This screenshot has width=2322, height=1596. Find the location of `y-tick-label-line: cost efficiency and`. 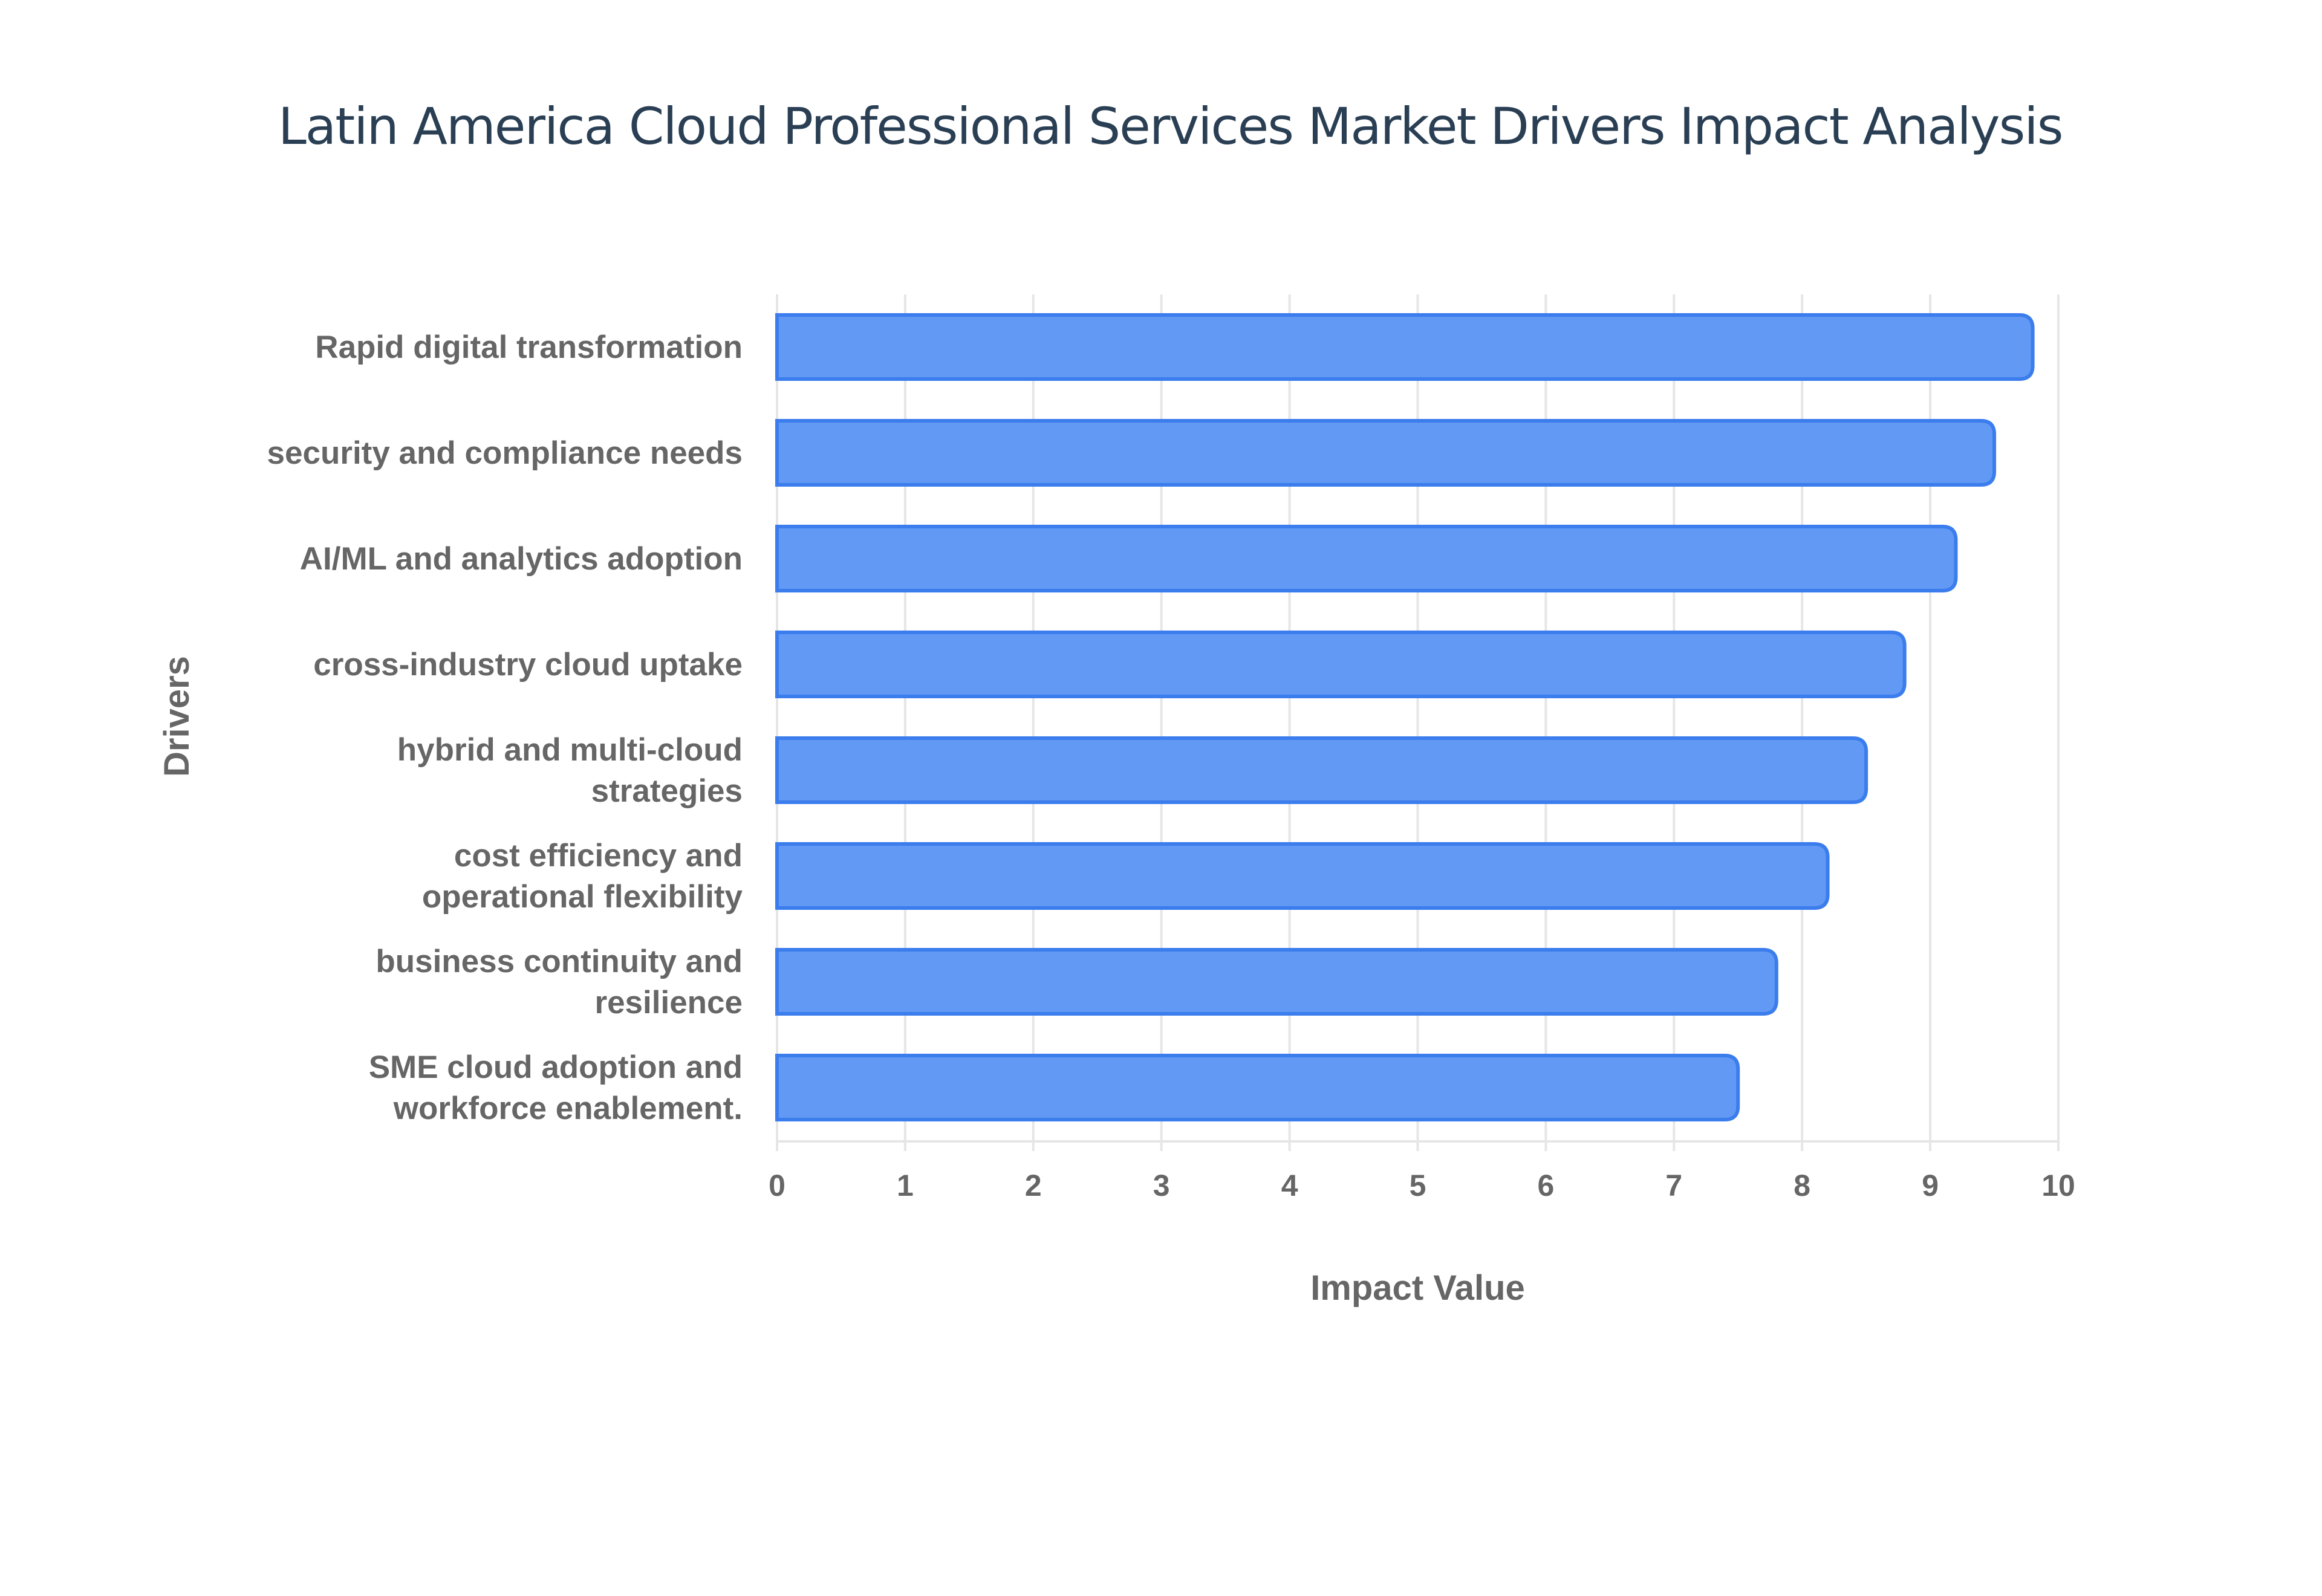

y-tick-label-line: cost efficiency and is located at coordinates (598, 856).